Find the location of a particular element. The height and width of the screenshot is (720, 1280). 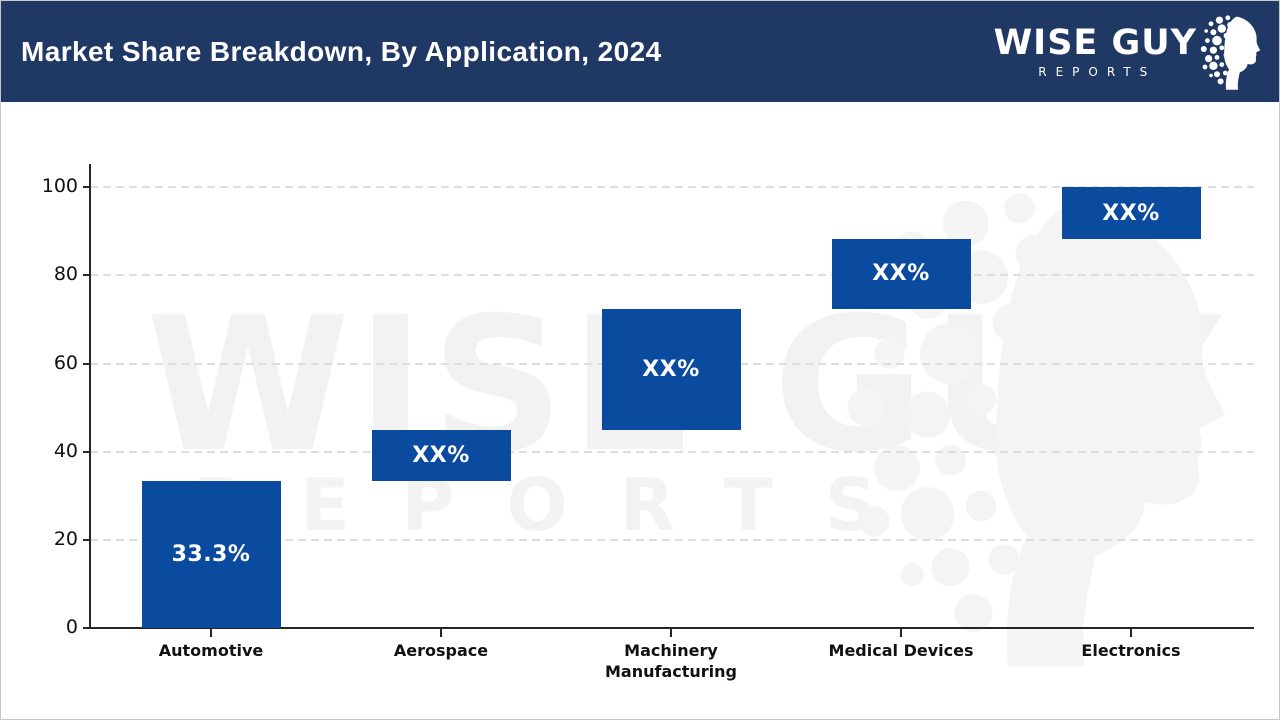

y-axis-tick-label: 60 is located at coordinates (65, 362).